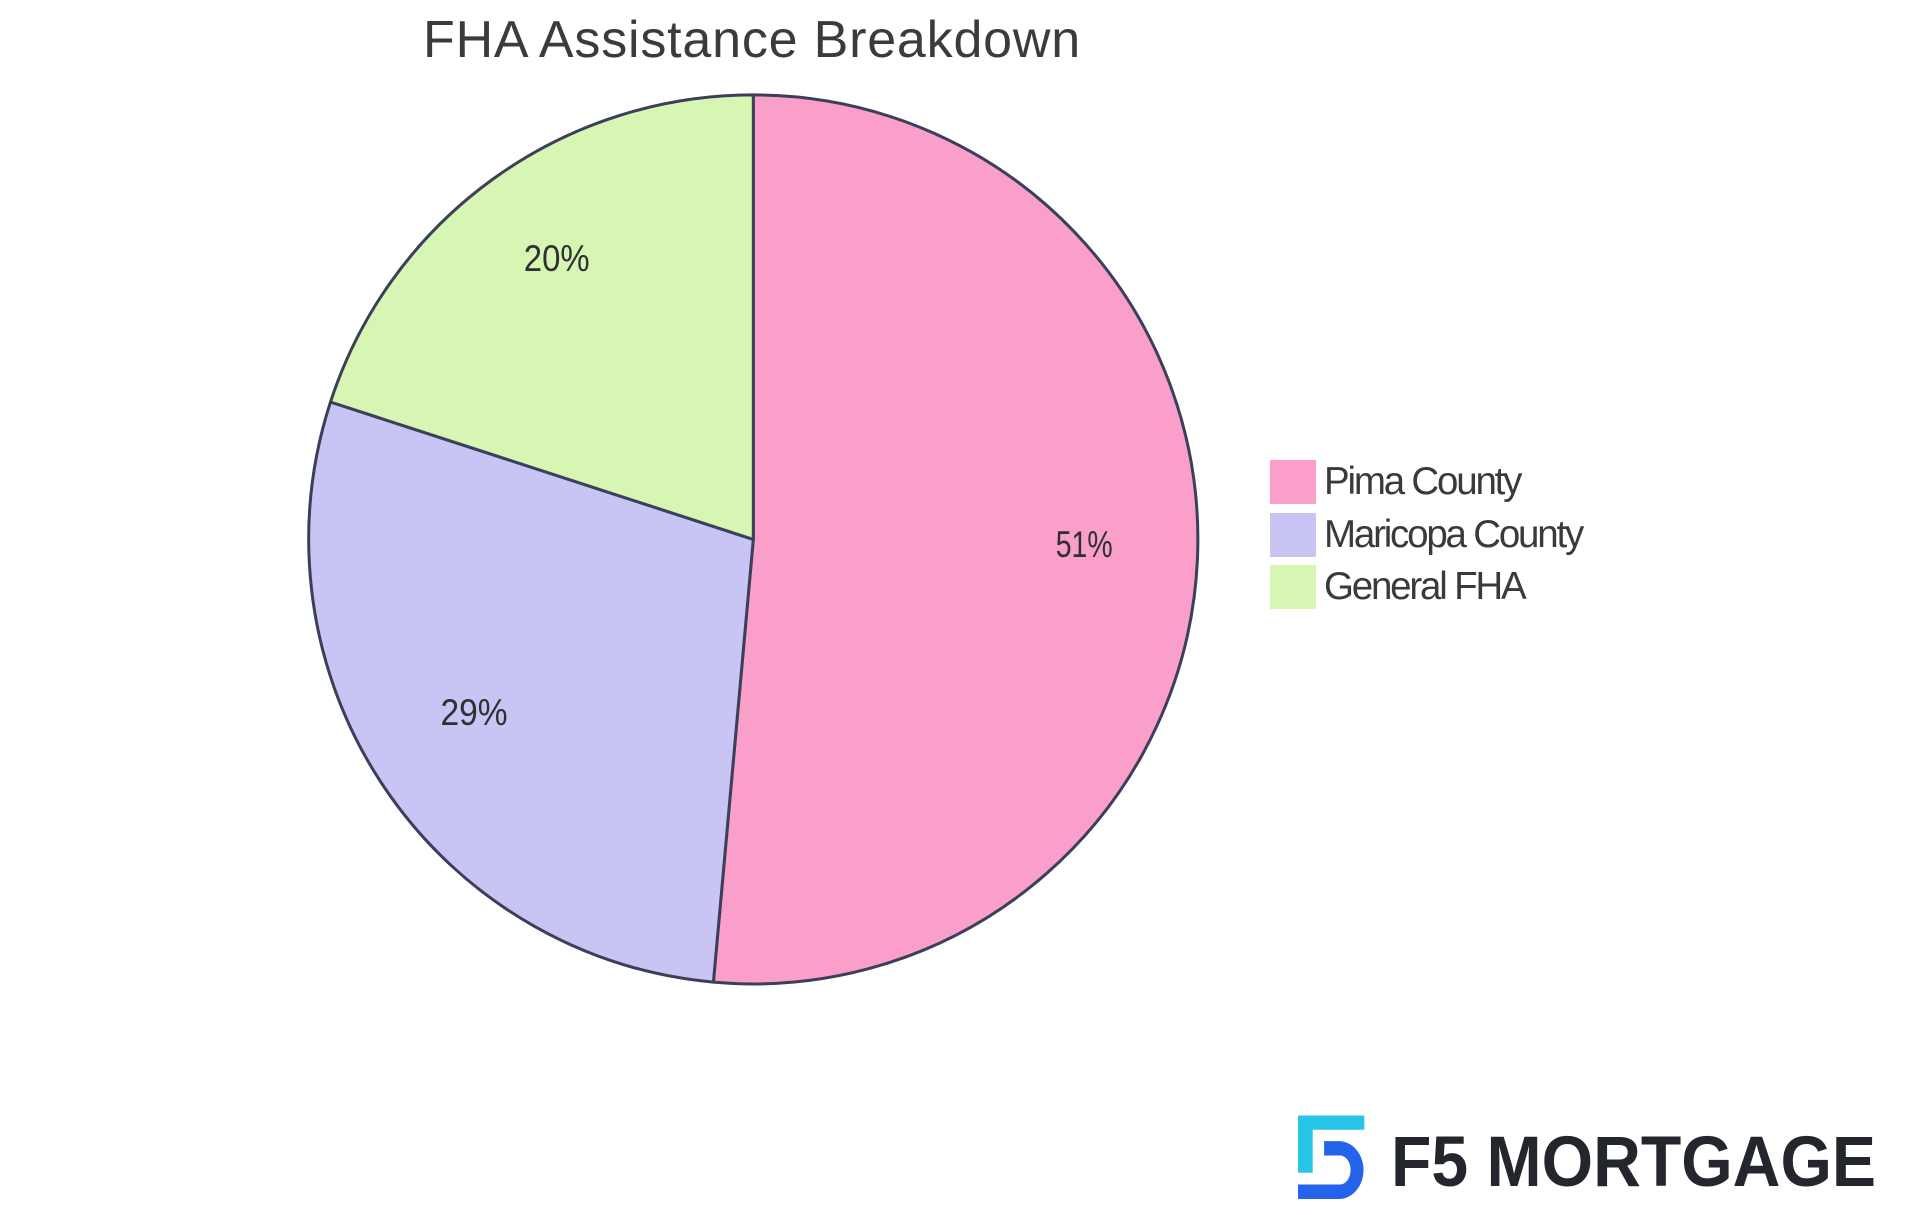  I want to click on svg-text: 20%, so click(557, 258).